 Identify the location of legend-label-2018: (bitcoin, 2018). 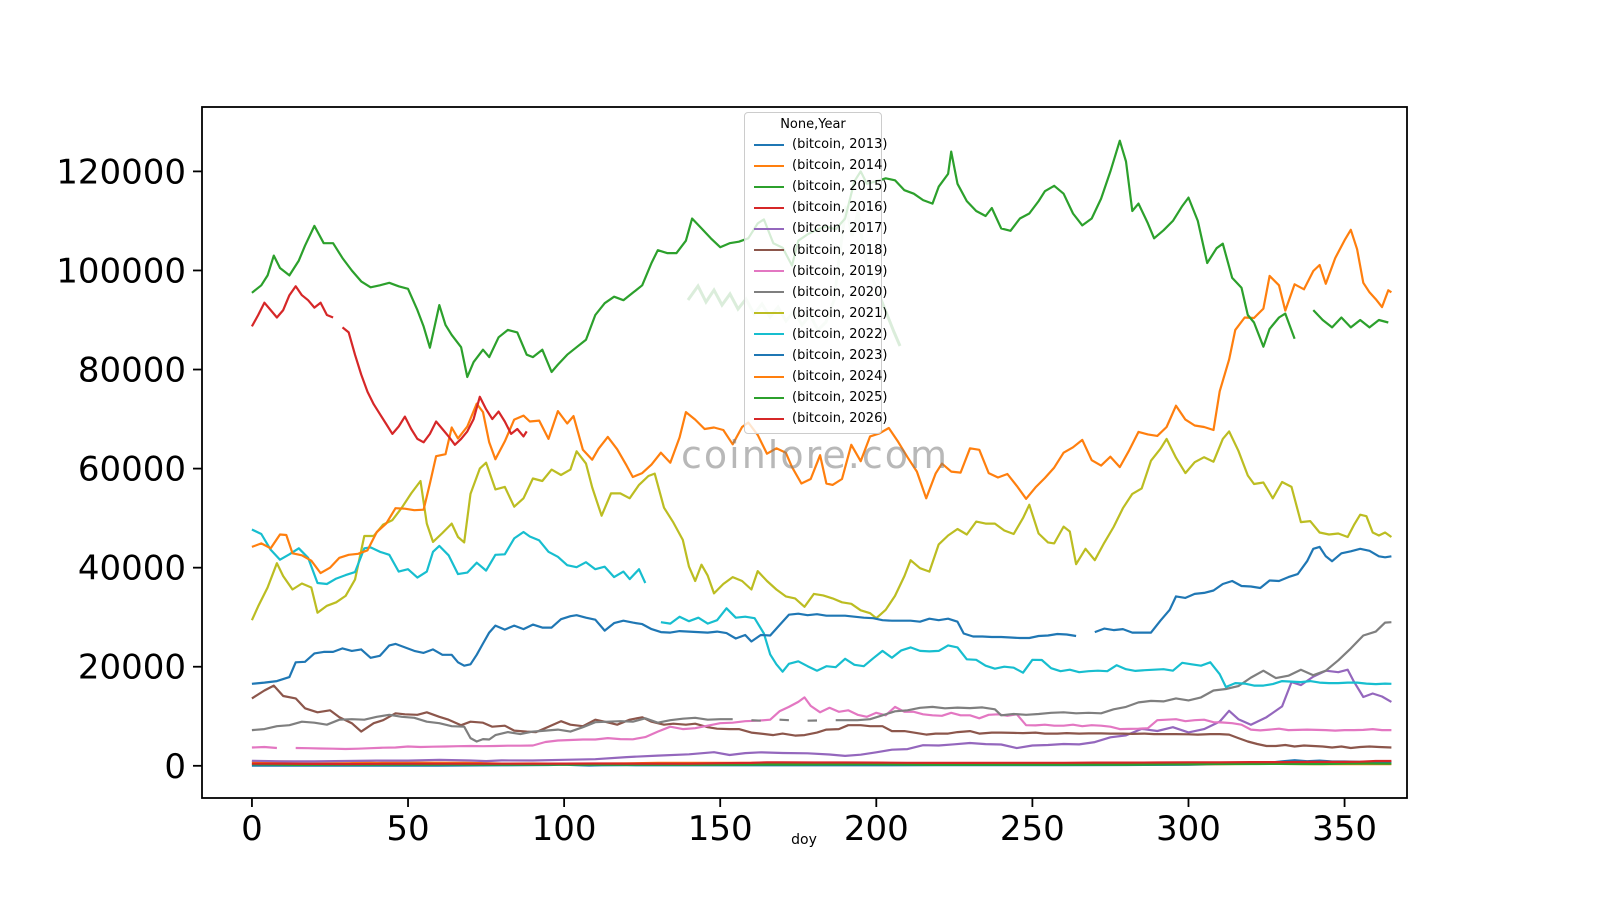
(840, 250).